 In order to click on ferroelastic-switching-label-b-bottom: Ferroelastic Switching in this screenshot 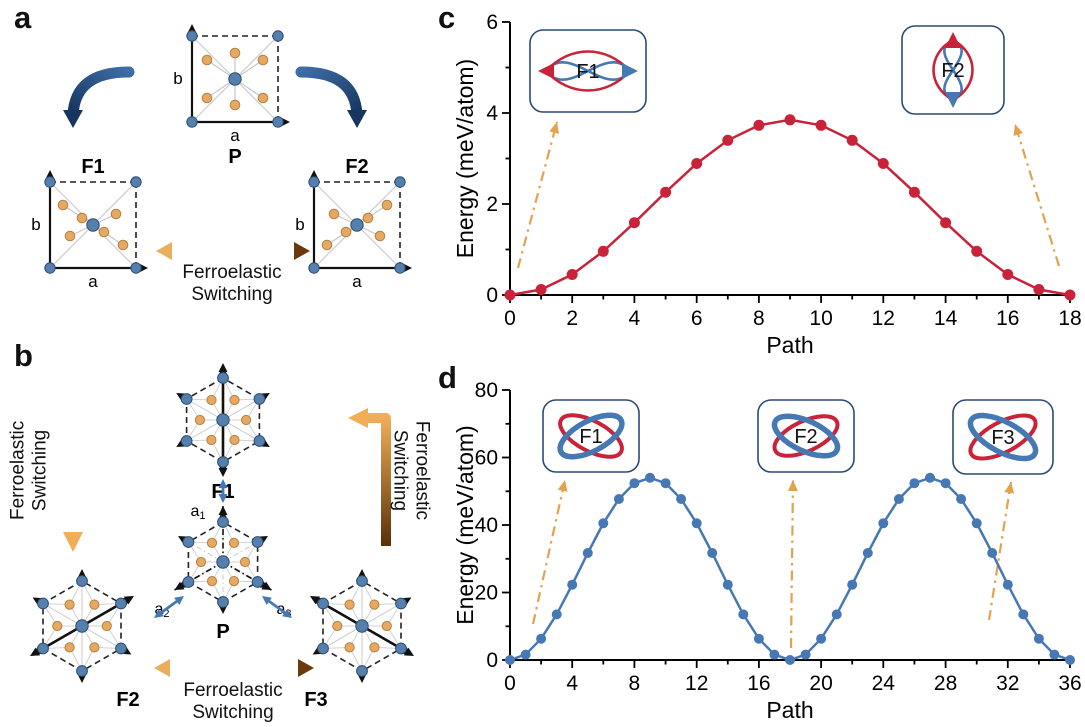, I will do `click(233, 702)`.